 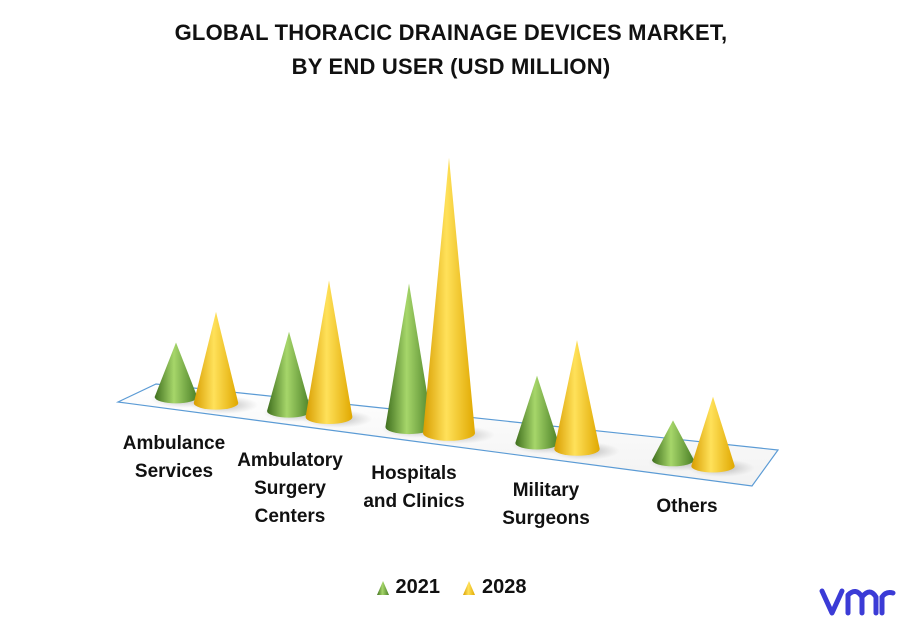 I want to click on category-label-line: Surgery, so click(x=290, y=488).